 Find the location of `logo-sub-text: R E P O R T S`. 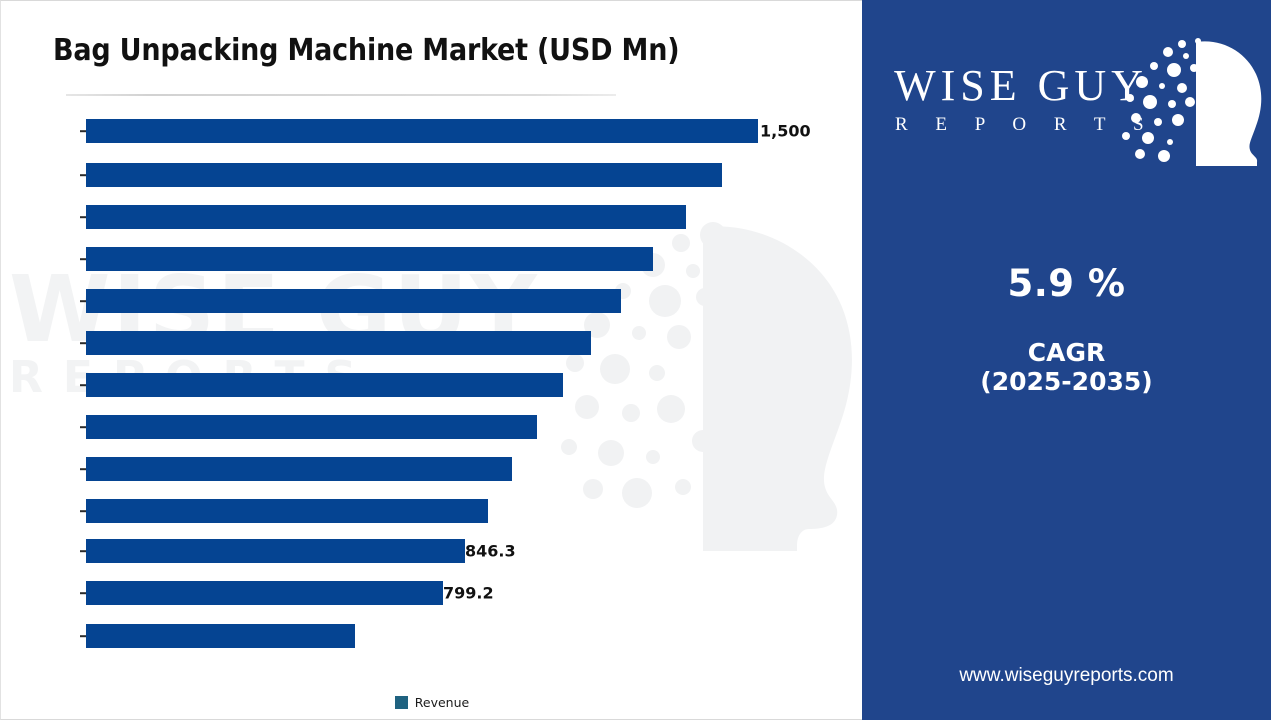

logo-sub-text: R E P O R T S is located at coordinates (1025, 124).